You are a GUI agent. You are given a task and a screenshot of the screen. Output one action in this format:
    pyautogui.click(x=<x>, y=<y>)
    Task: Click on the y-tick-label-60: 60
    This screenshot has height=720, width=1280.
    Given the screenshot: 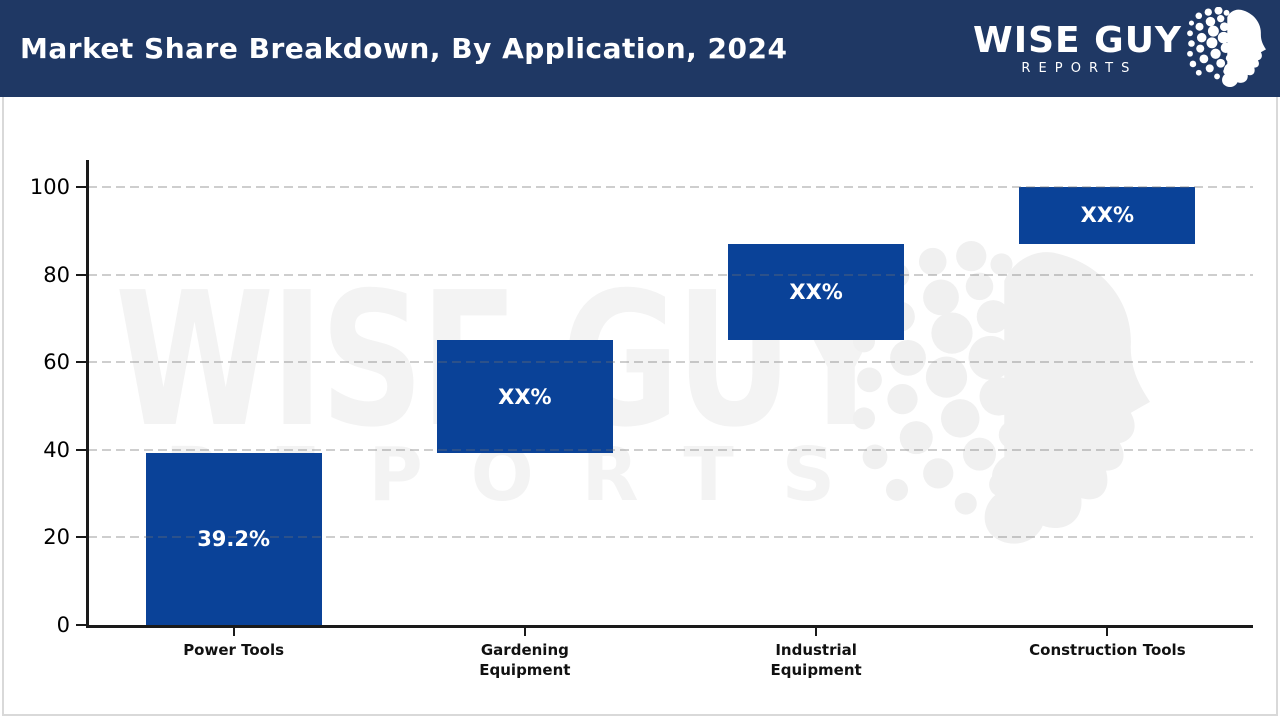 What is the action you would take?
    pyautogui.click(x=56, y=362)
    